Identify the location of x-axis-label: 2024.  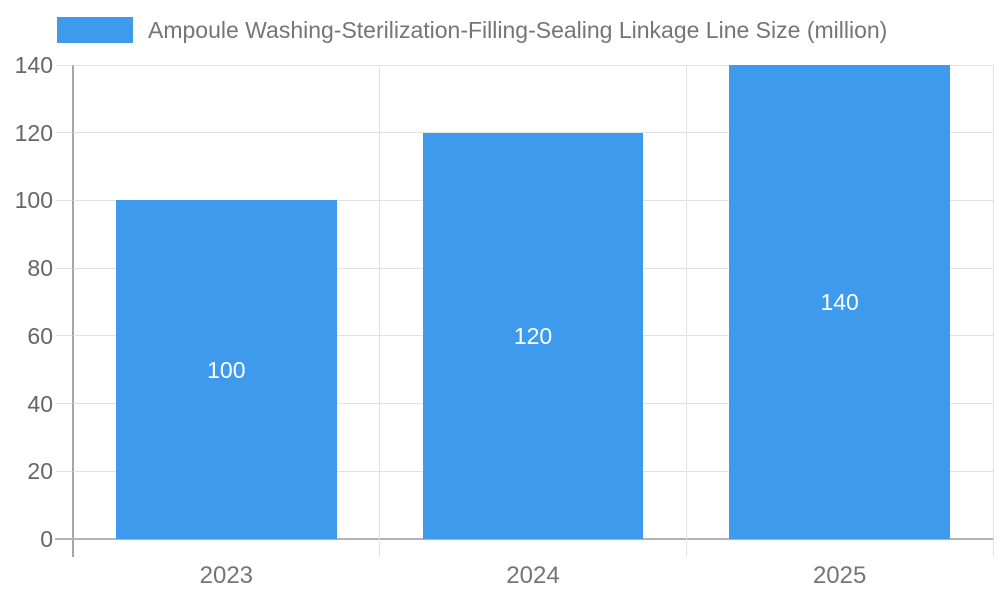
(533, 575).